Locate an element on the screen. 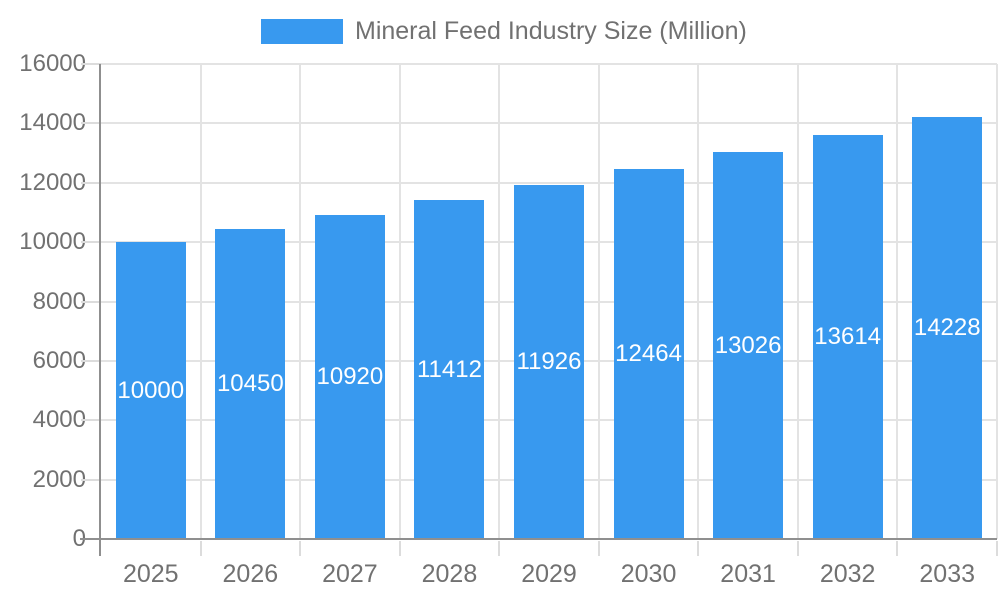 The height and width of the screenshot is (600, 1000). bar-2030 is located at coordinates (648, 353).